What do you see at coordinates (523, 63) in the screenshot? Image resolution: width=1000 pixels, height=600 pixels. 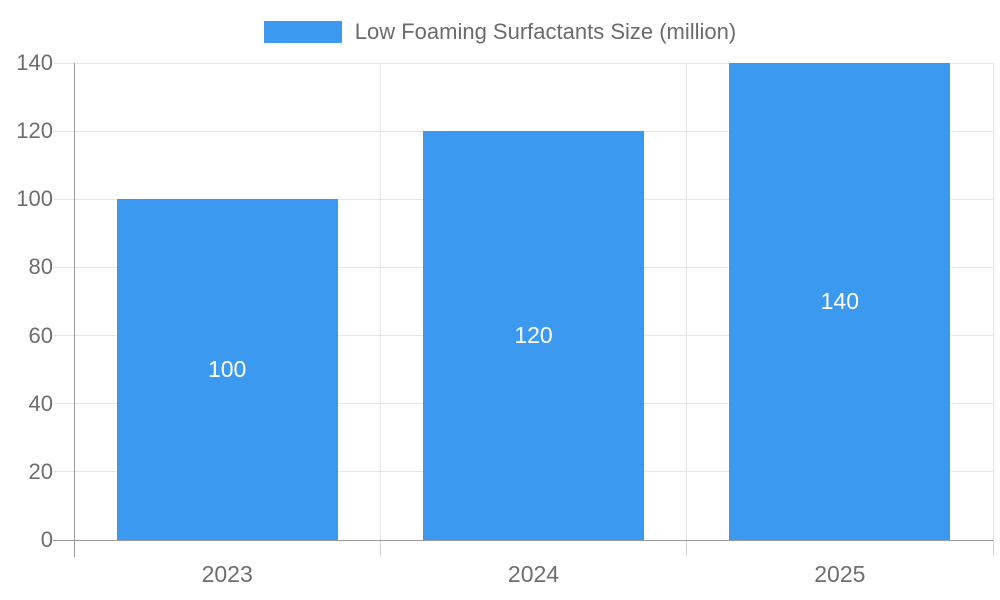 I see `y-gridline` at bounding box center [523, 63].